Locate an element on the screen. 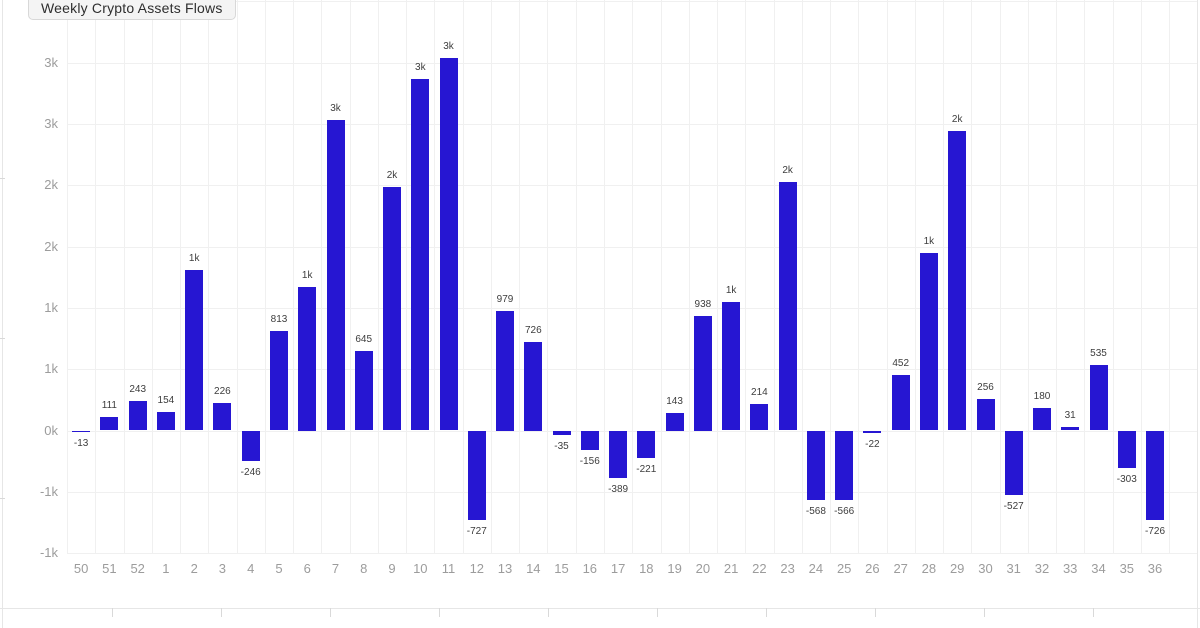 Image resolution: width=1200 pixels, height=628 pixels. frame-border-left is located at coordinates (2, 314).